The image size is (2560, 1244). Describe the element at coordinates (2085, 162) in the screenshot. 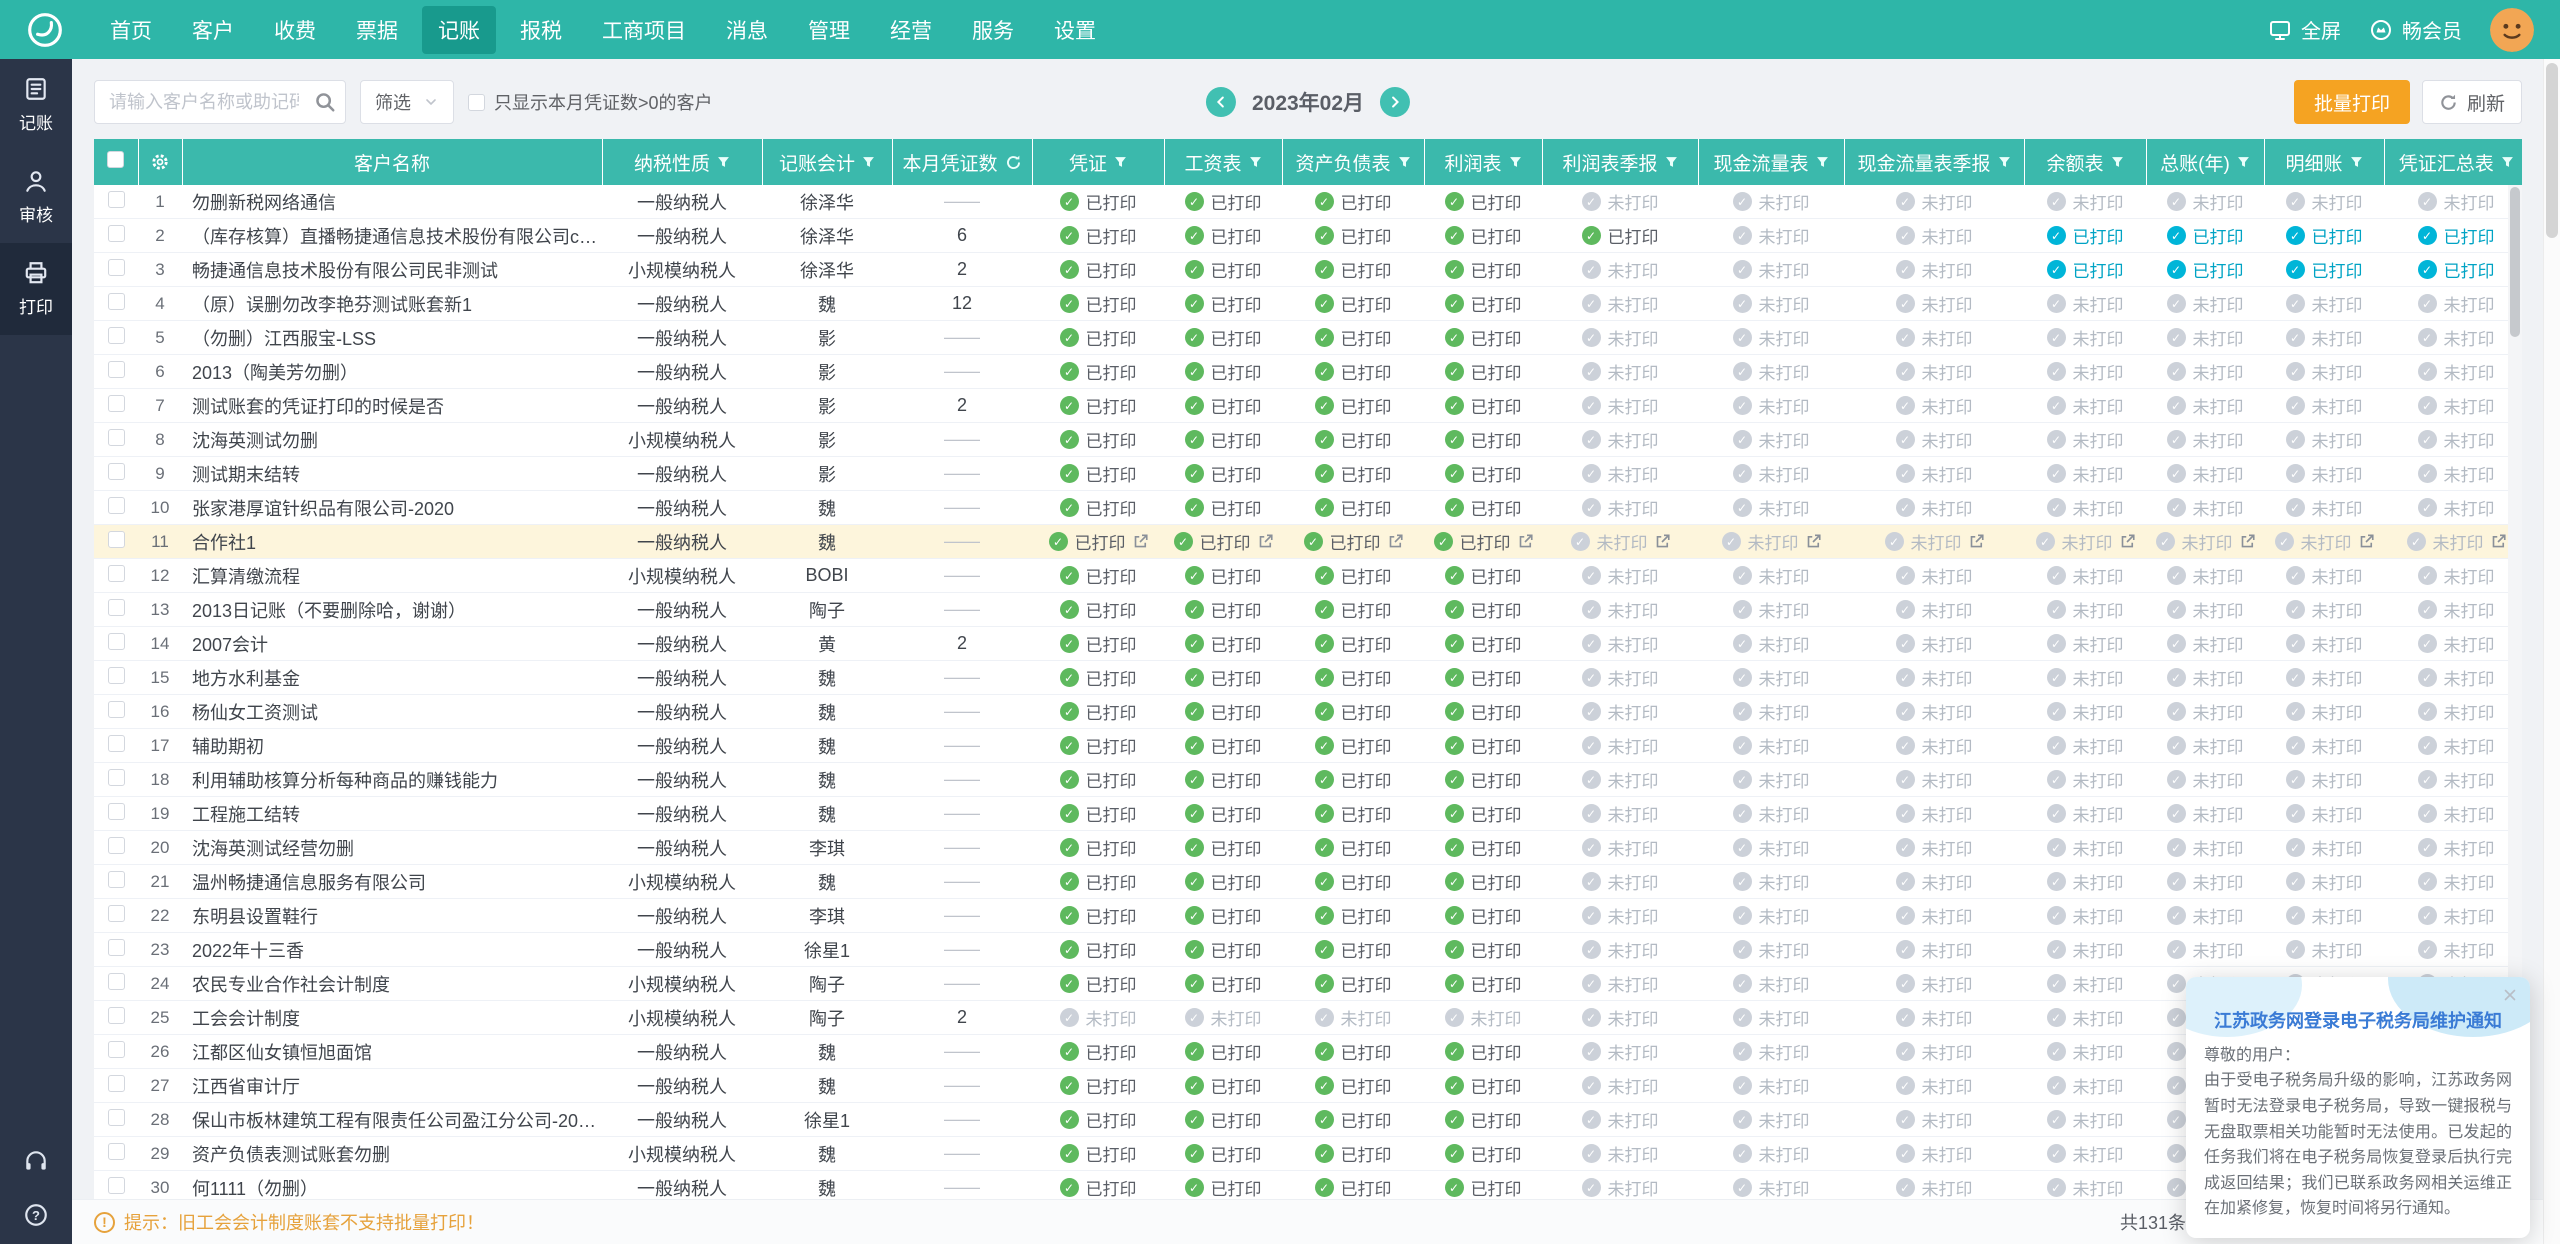

I see `column-header: 余额表` at that location.